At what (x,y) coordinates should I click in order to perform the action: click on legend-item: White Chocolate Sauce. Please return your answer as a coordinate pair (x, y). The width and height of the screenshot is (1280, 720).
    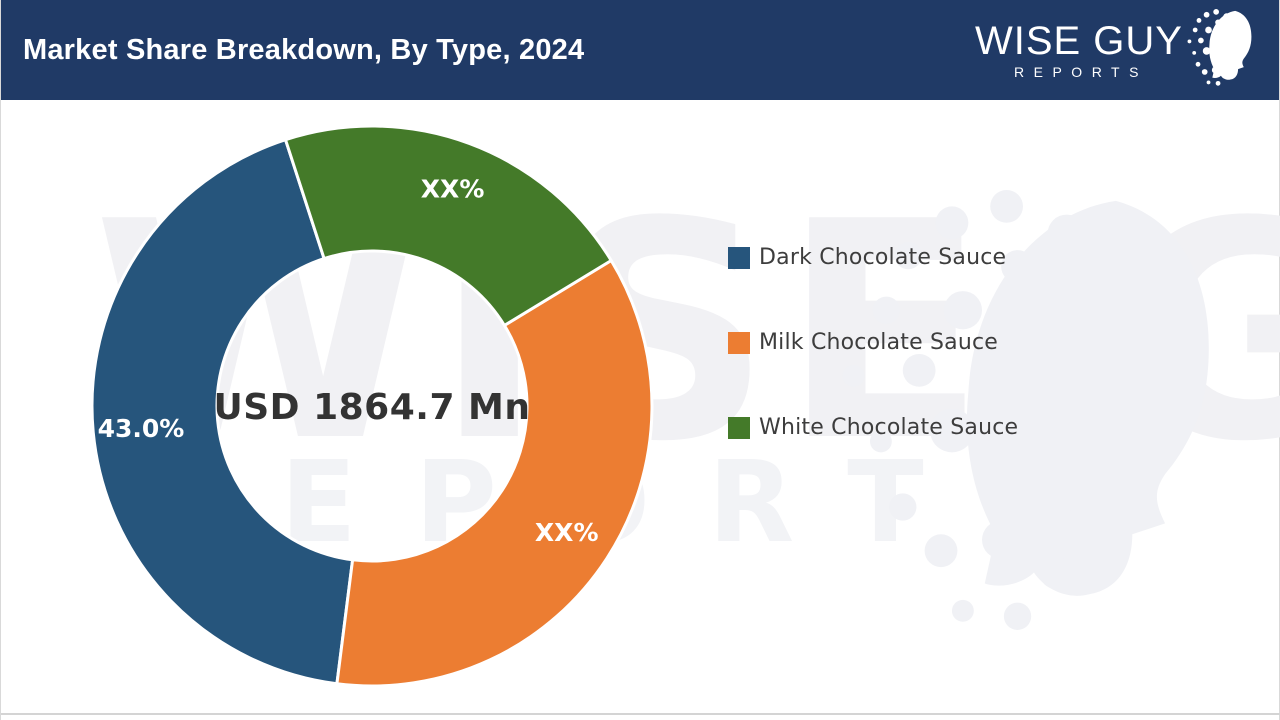
    Looking at the image, I should click on (873, 427).